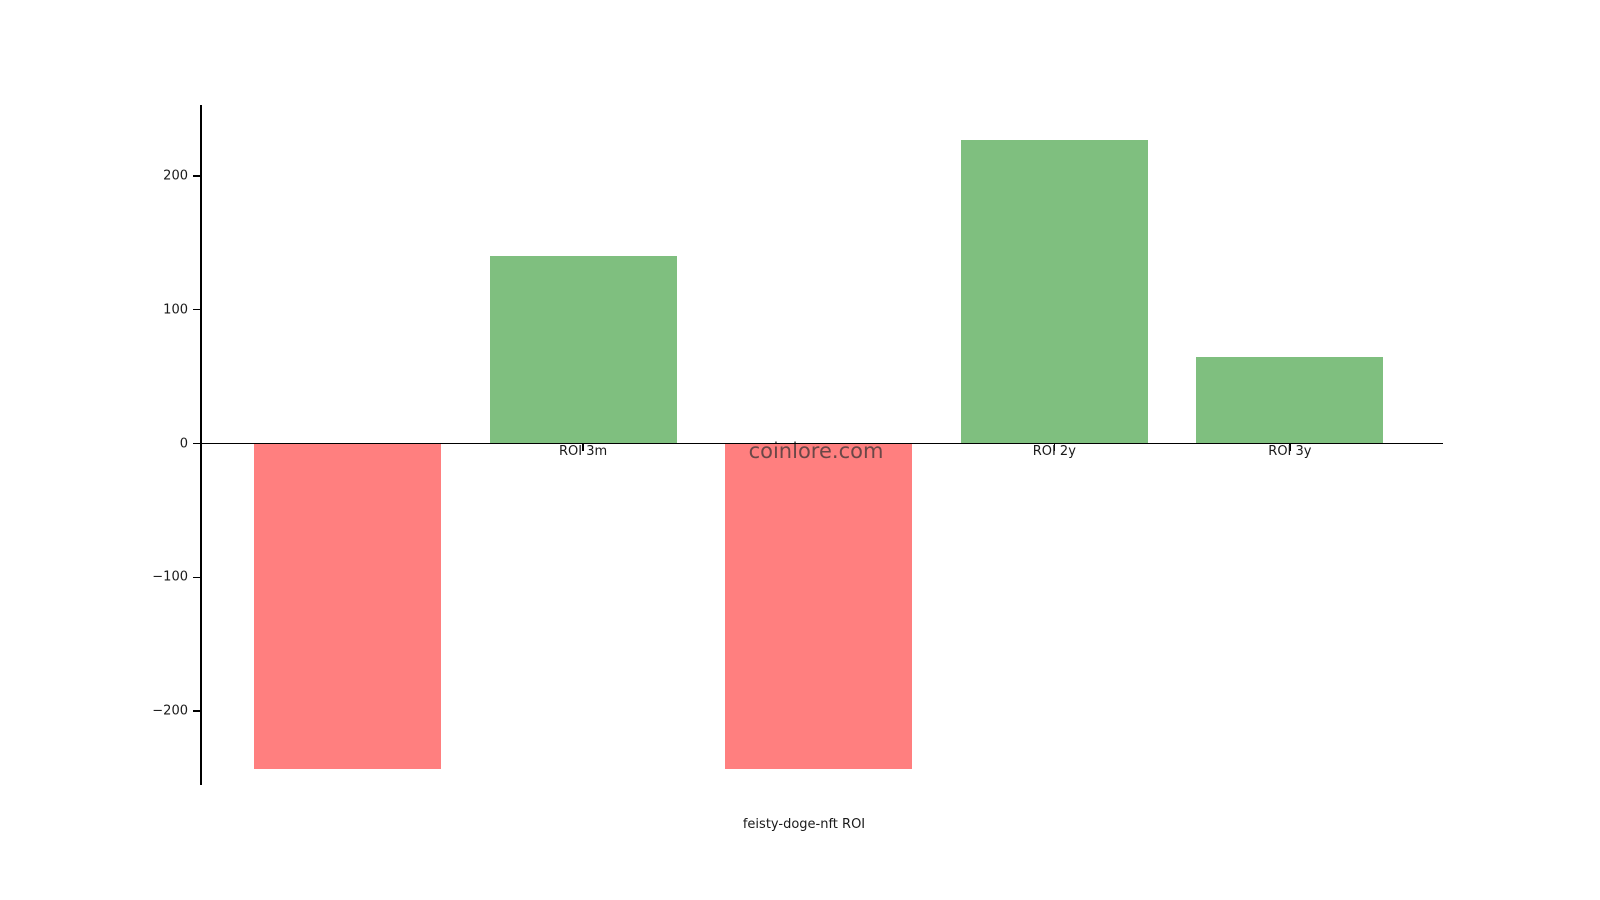 This screenshot has height=900, width=1600. Describe the element at coordinates (175, 310) in the screenshot. I see `y-axis-tick-label: 100` at that location.